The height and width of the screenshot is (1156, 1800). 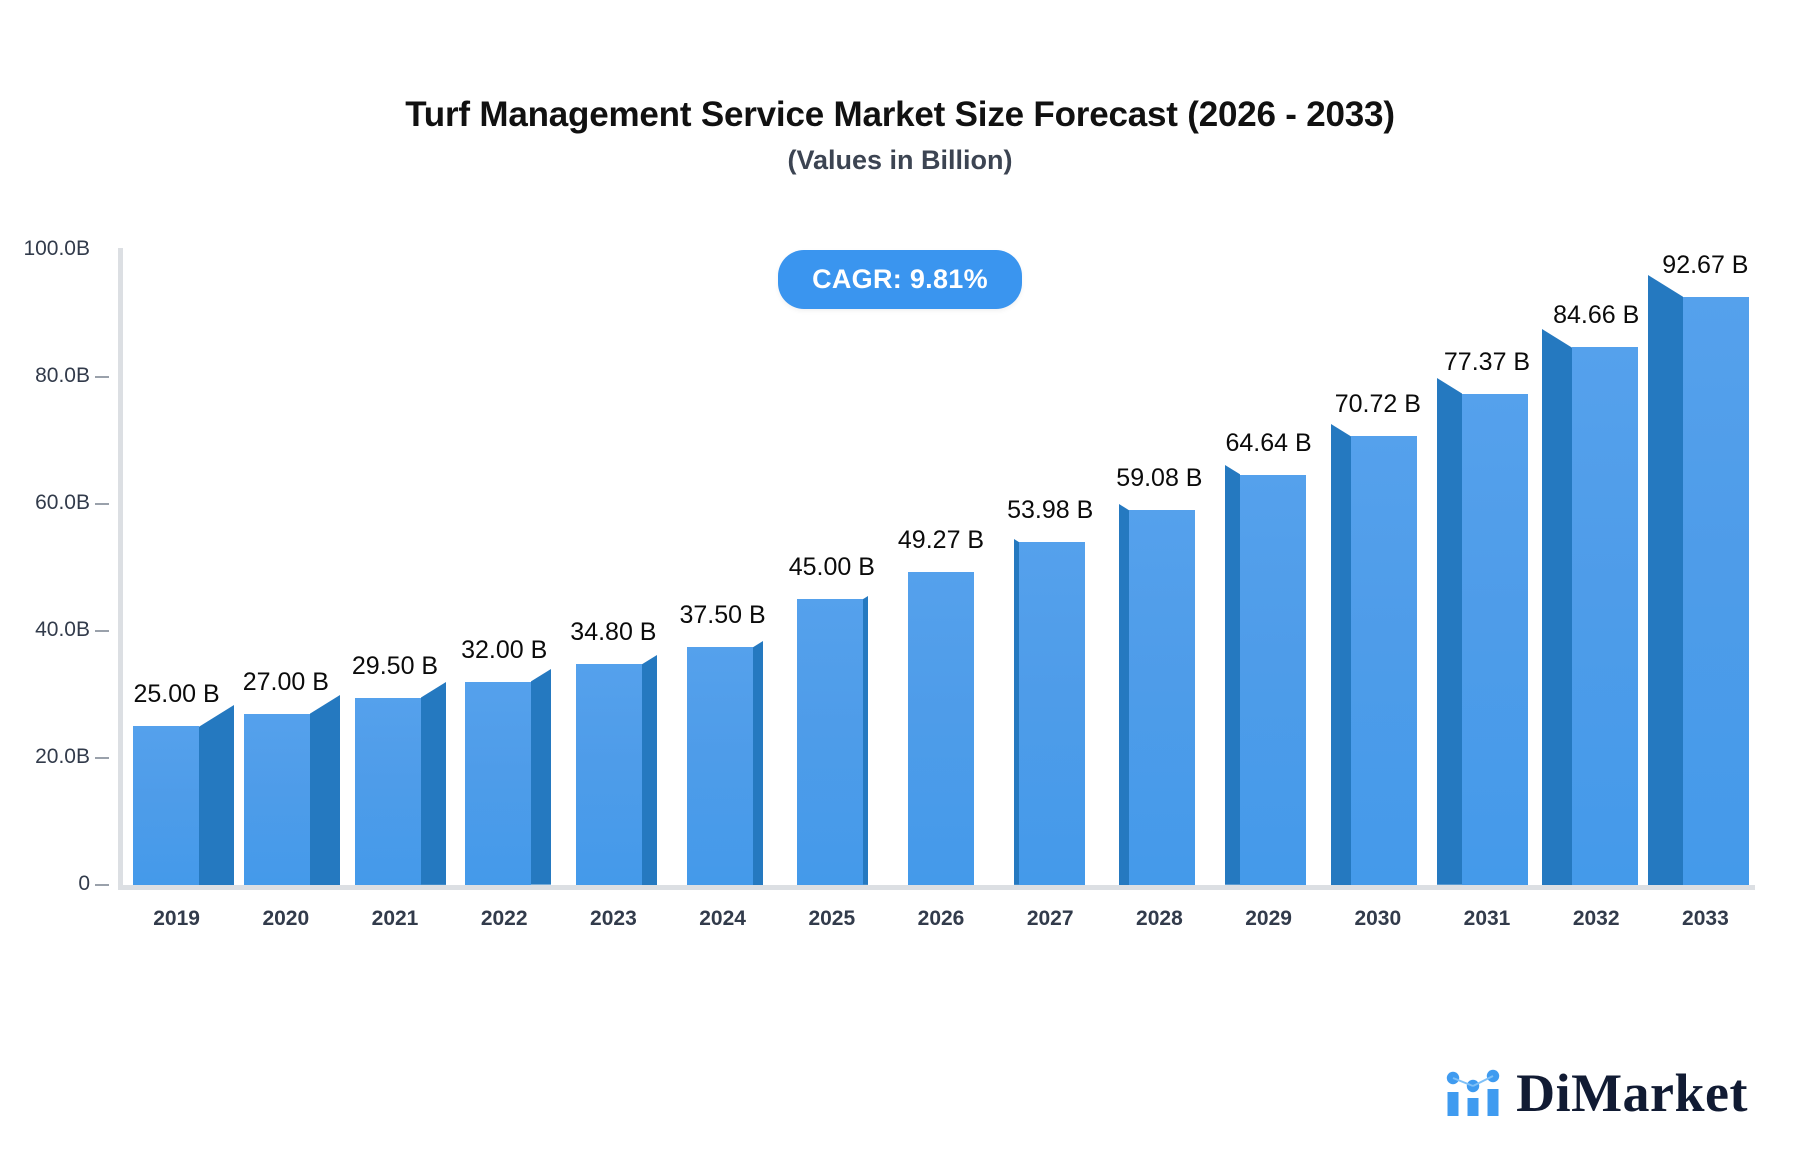 I want to click on bar-value-label: 84.66 B, so click(x=1596, y=315).